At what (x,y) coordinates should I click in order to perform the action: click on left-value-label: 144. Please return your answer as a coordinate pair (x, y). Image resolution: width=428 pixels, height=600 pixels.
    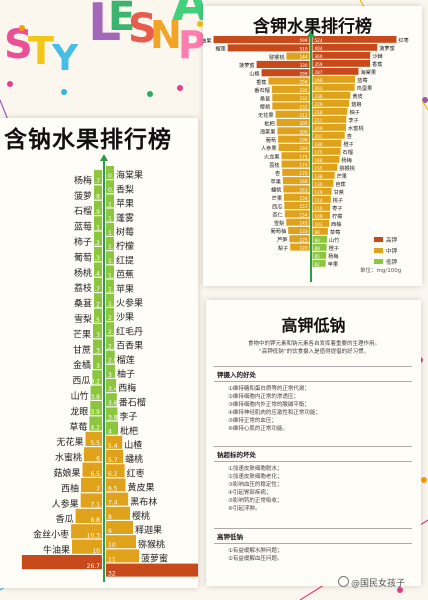
    Looking at the image, I should click on (304, 57).